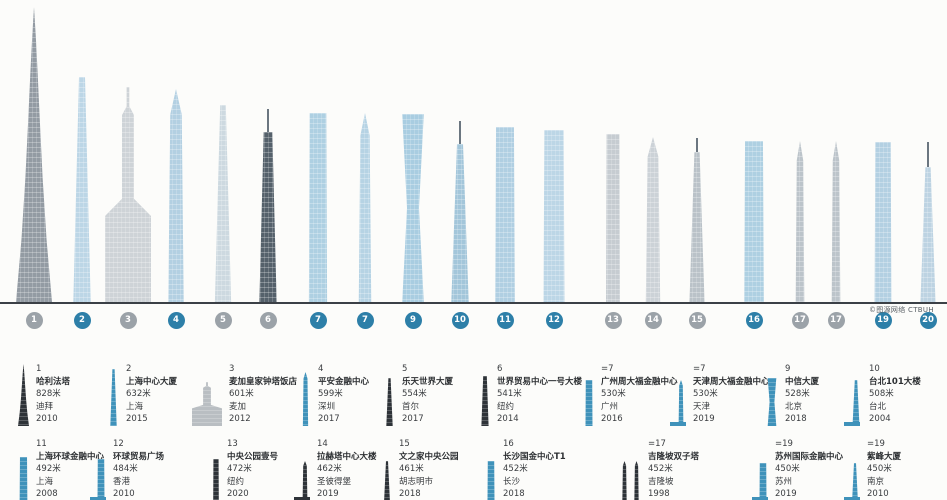  Describe the element at coordinates (613, 320) in the screenshot. I see `rank-badge-13: 13` at that location.